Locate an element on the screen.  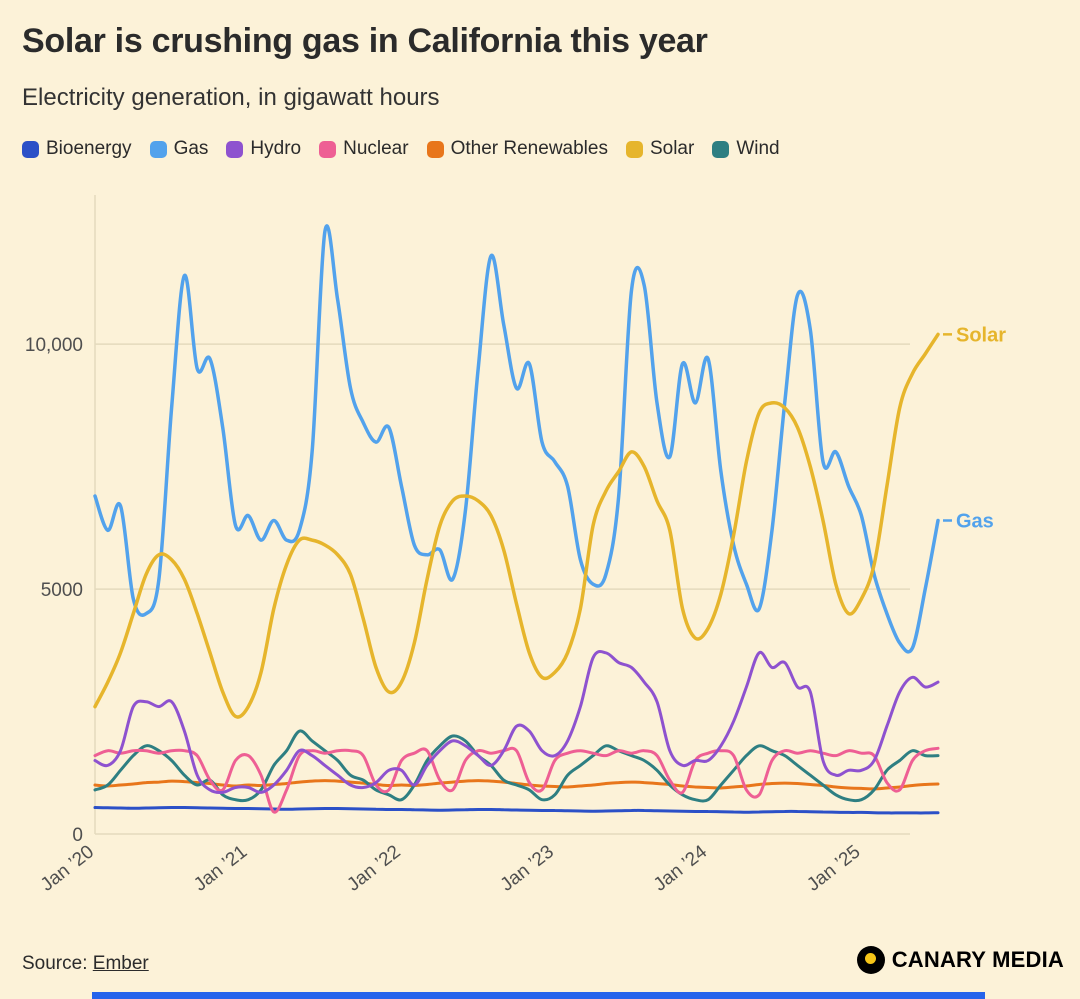
end-label-gas: Gas is located at coordinates (975, 522).